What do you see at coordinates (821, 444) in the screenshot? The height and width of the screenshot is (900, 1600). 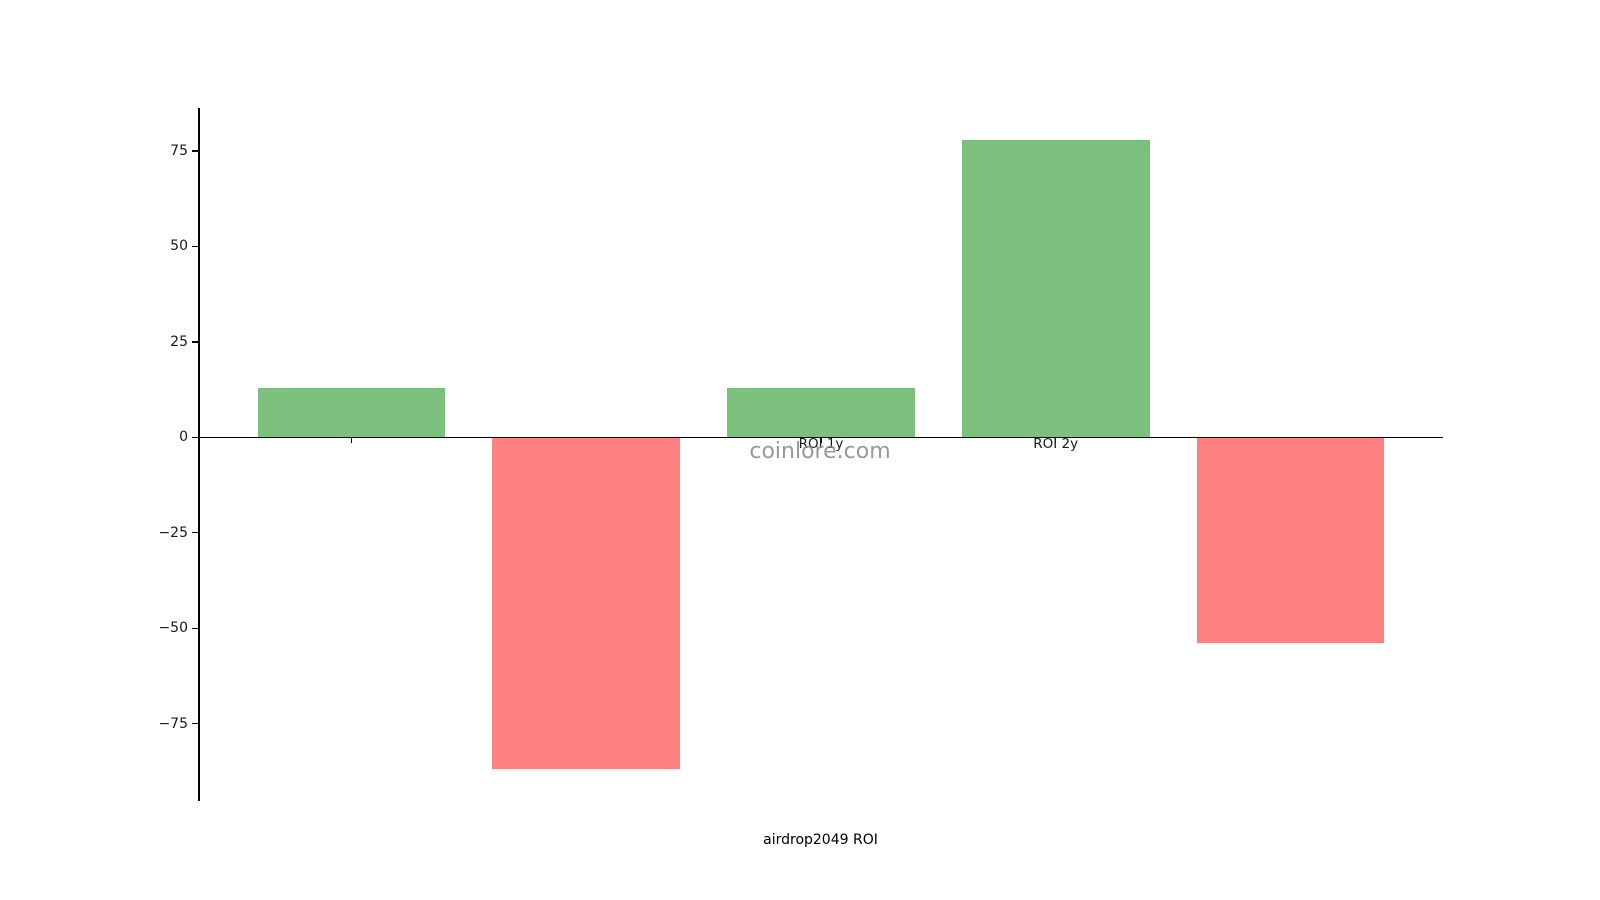 I see `x-tick-label: ROI 1y` at bounding box center [821, 444].